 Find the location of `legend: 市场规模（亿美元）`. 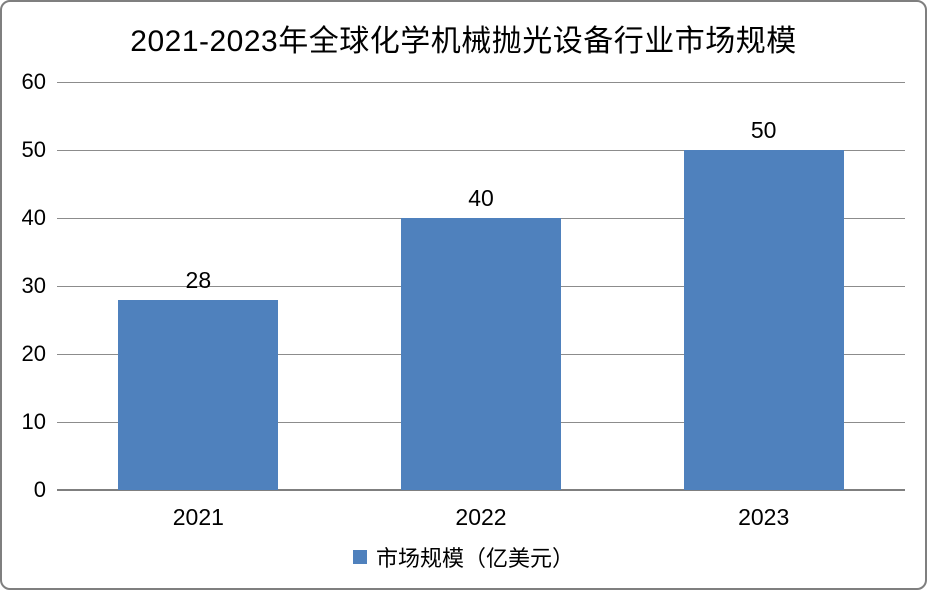

legend: 市场规模（亿美元） is located at coordinates (463, 557).